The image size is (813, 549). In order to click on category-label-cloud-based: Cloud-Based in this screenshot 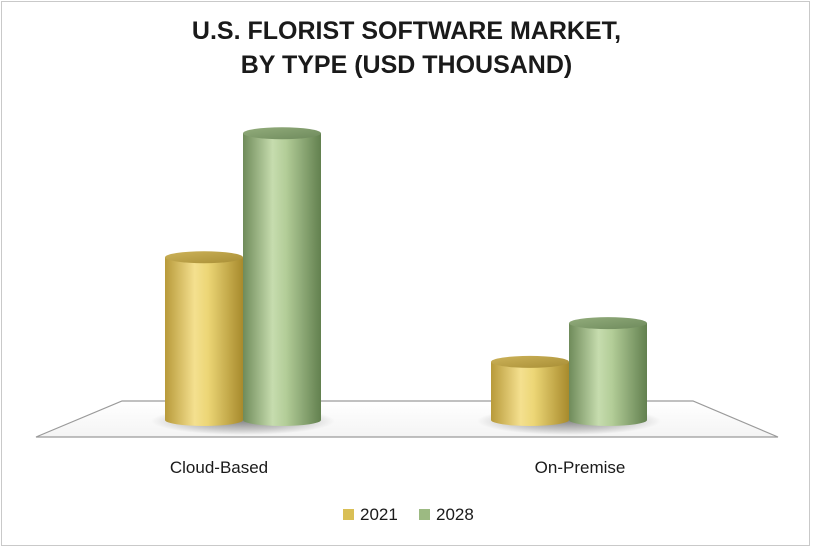, I will do `click(219, 467)`.